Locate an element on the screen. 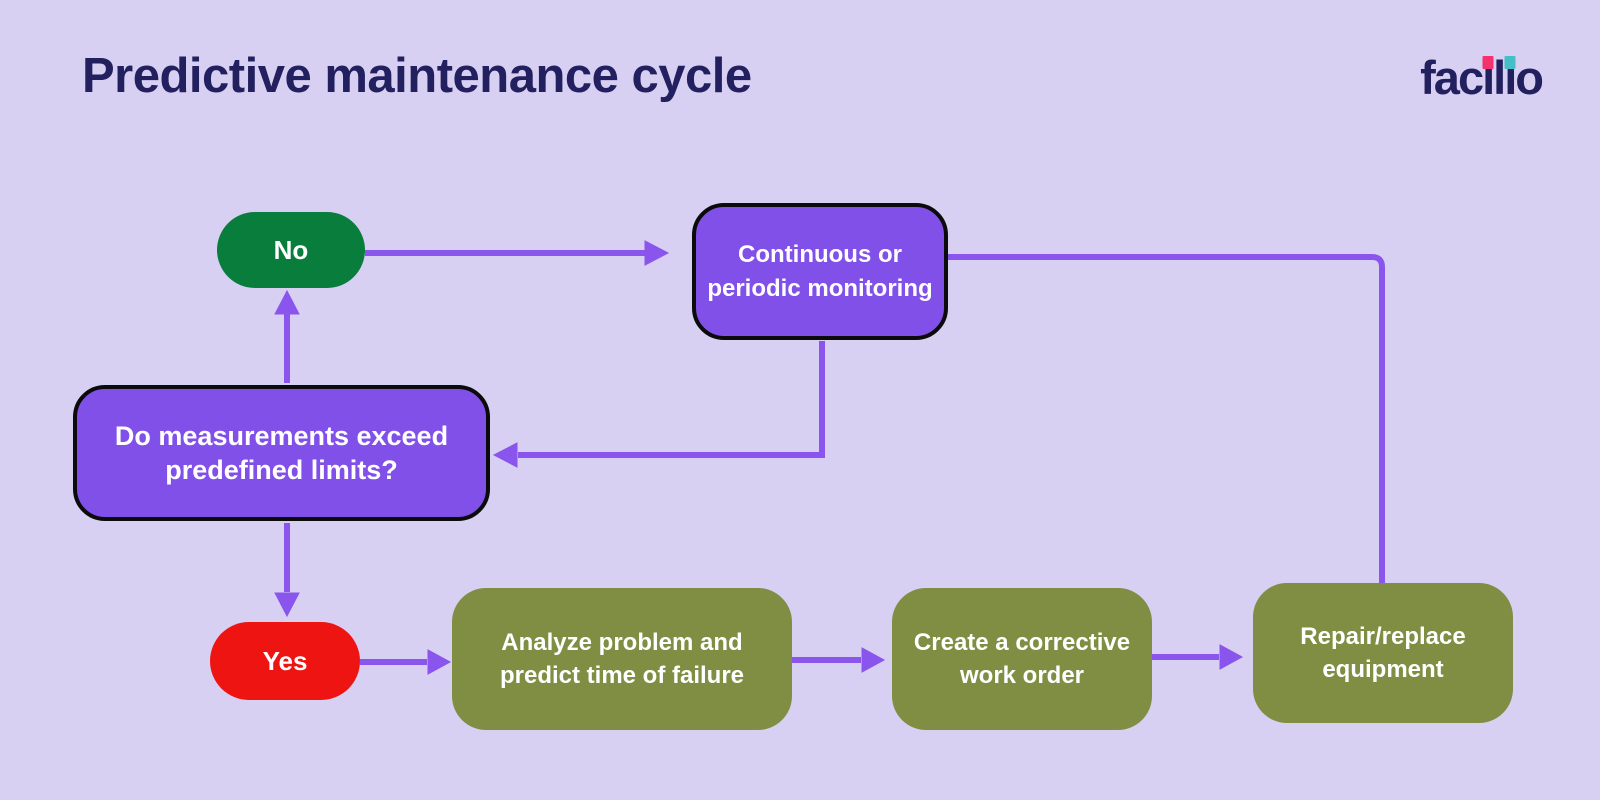 This screenshot has height=800, width=1600. logo-letters-fac: fac is located at coordinates (1452, 77).